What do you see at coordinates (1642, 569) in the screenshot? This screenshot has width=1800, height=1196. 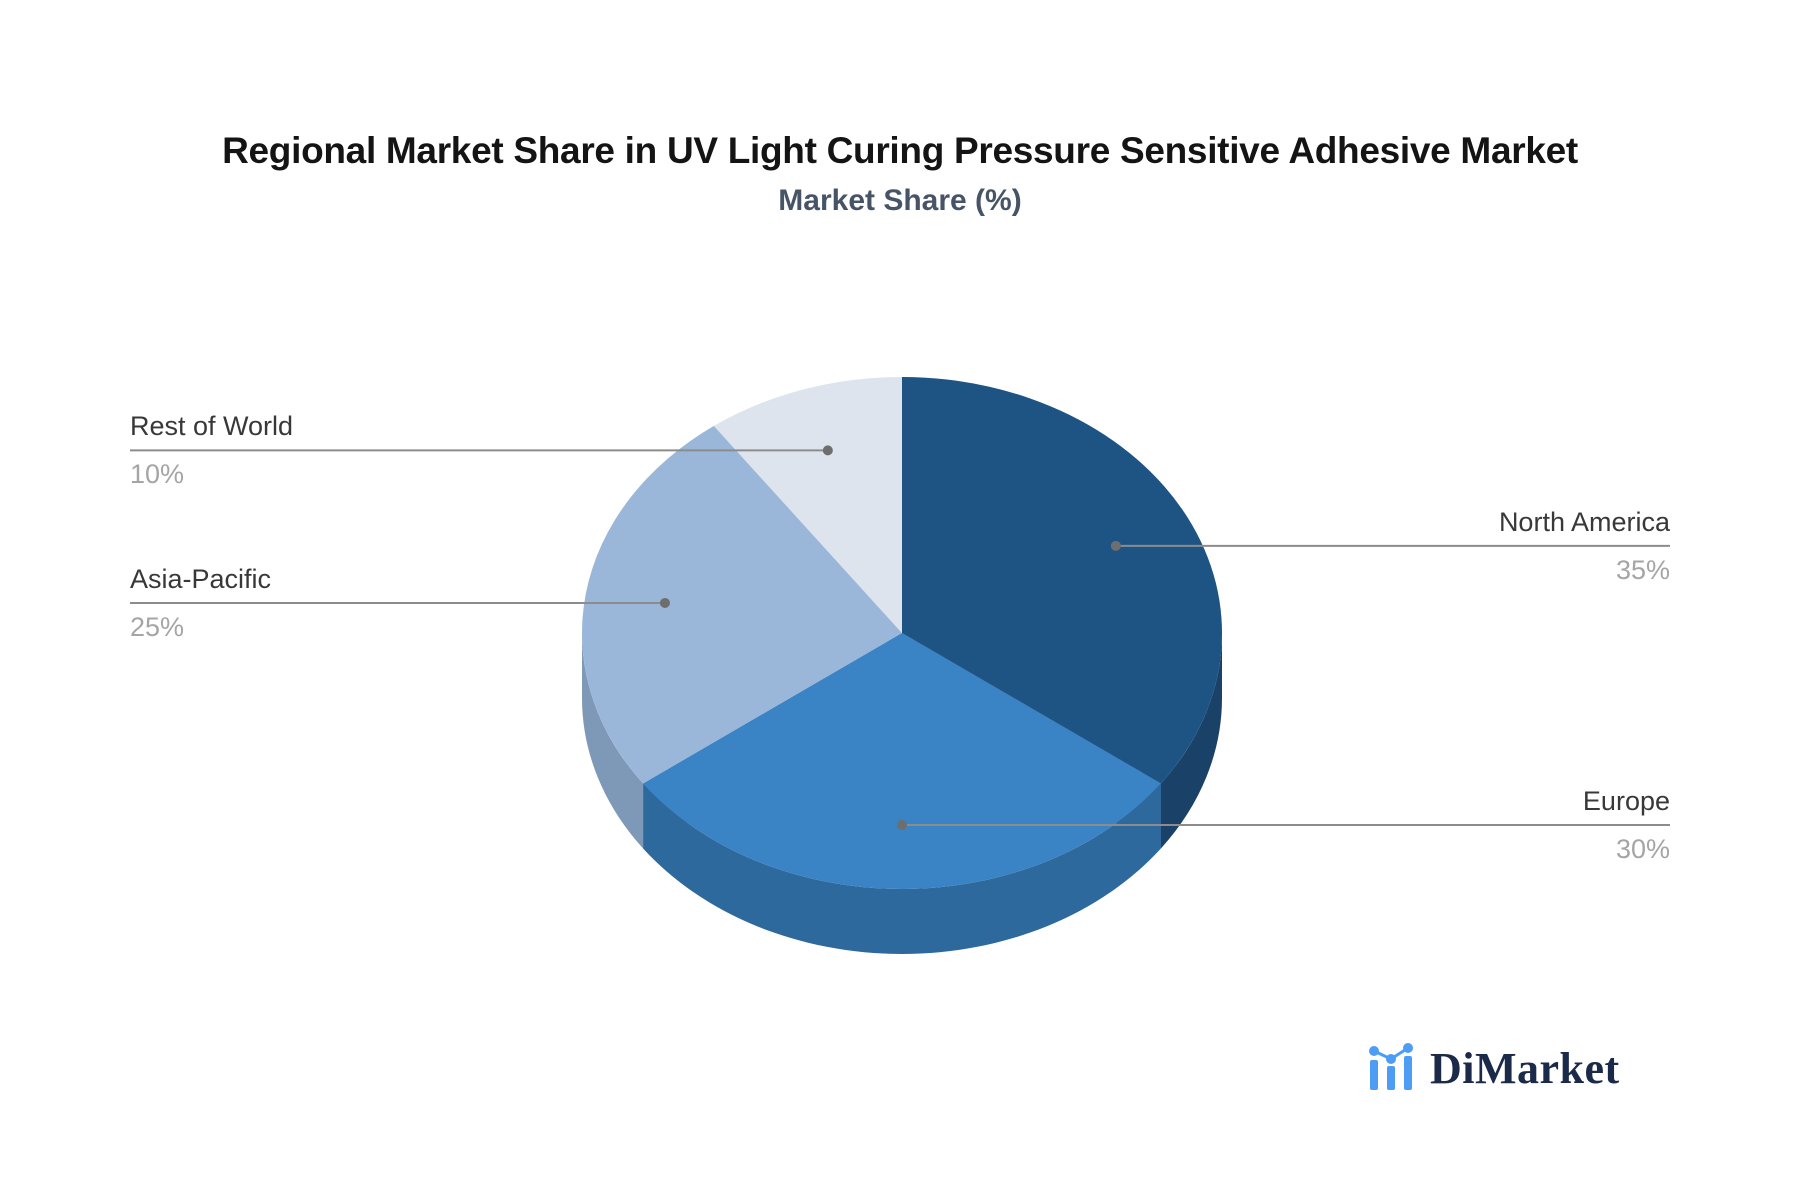 I see `slice-percent-text: 35%` at bounding box center [1642, 569].